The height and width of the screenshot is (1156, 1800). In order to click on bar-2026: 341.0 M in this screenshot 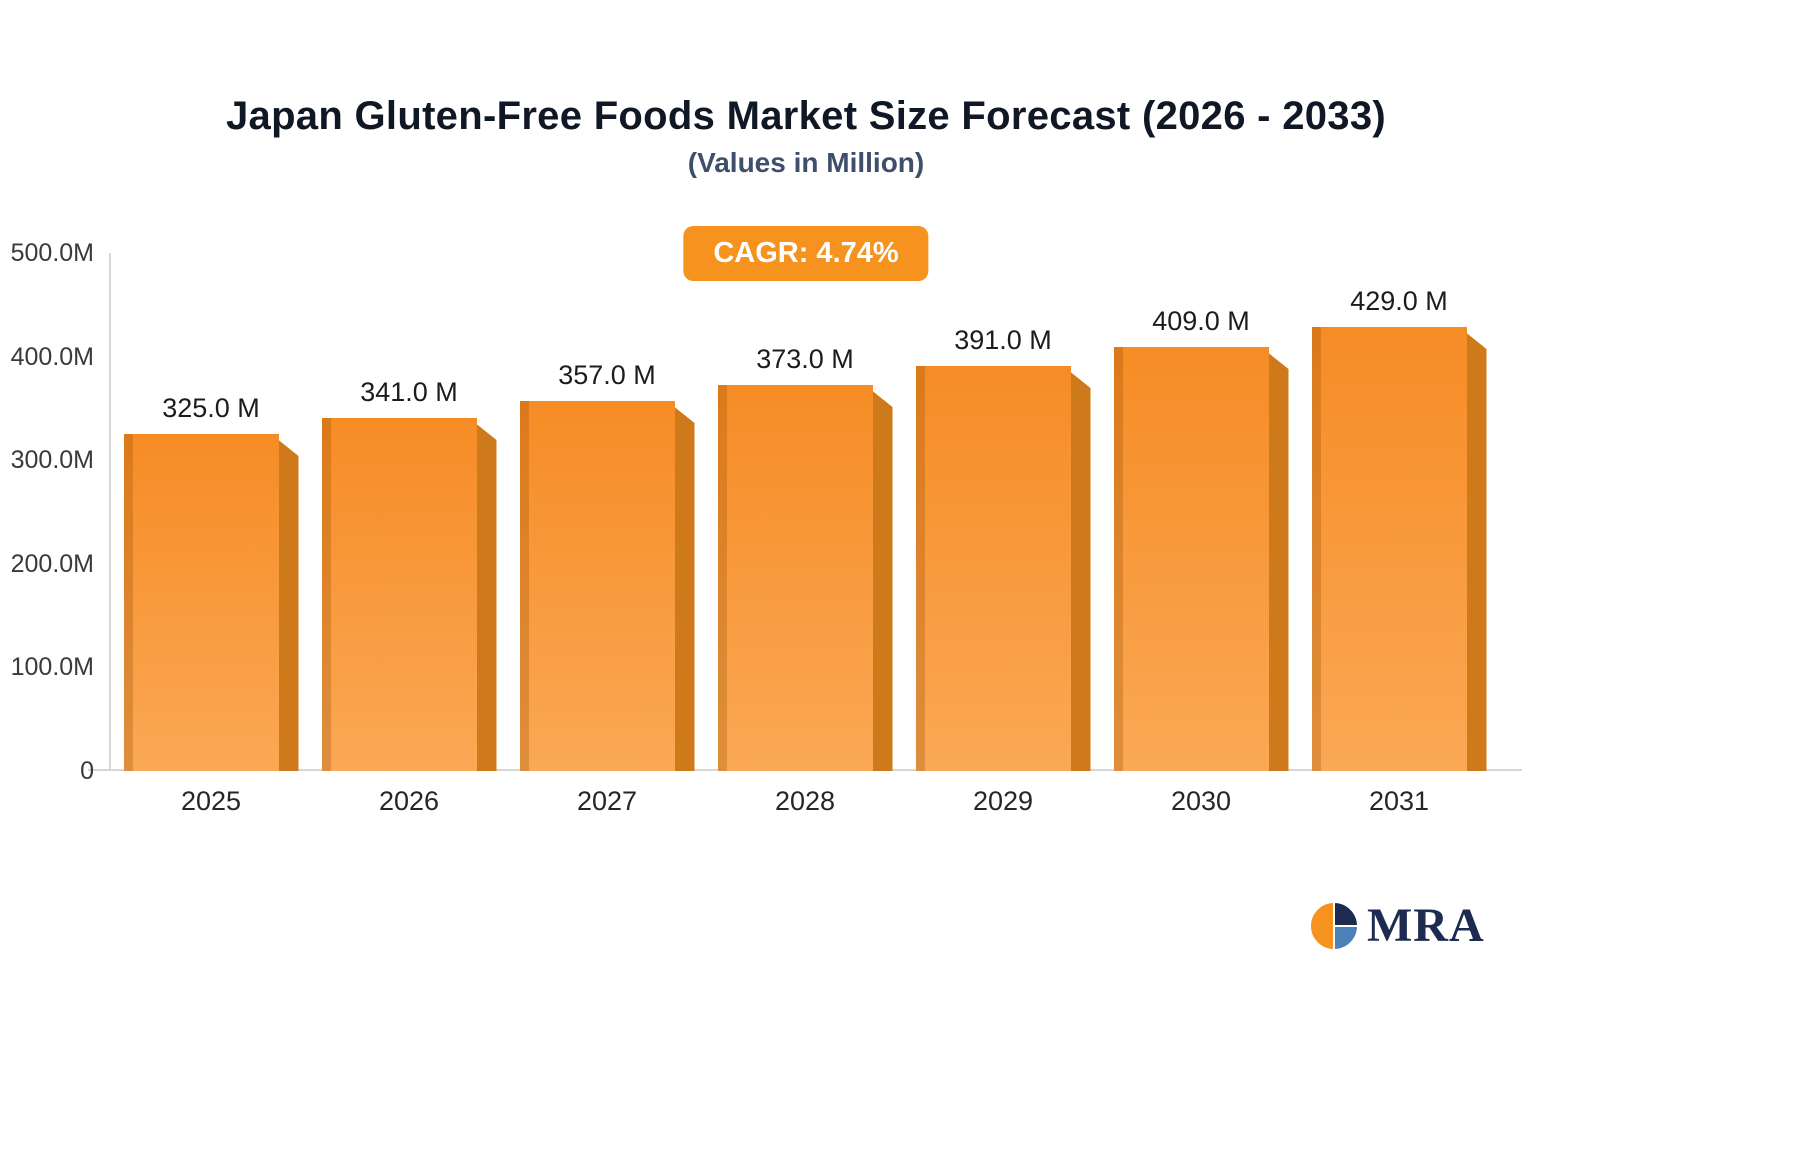, I will do `click(409, 574)`.